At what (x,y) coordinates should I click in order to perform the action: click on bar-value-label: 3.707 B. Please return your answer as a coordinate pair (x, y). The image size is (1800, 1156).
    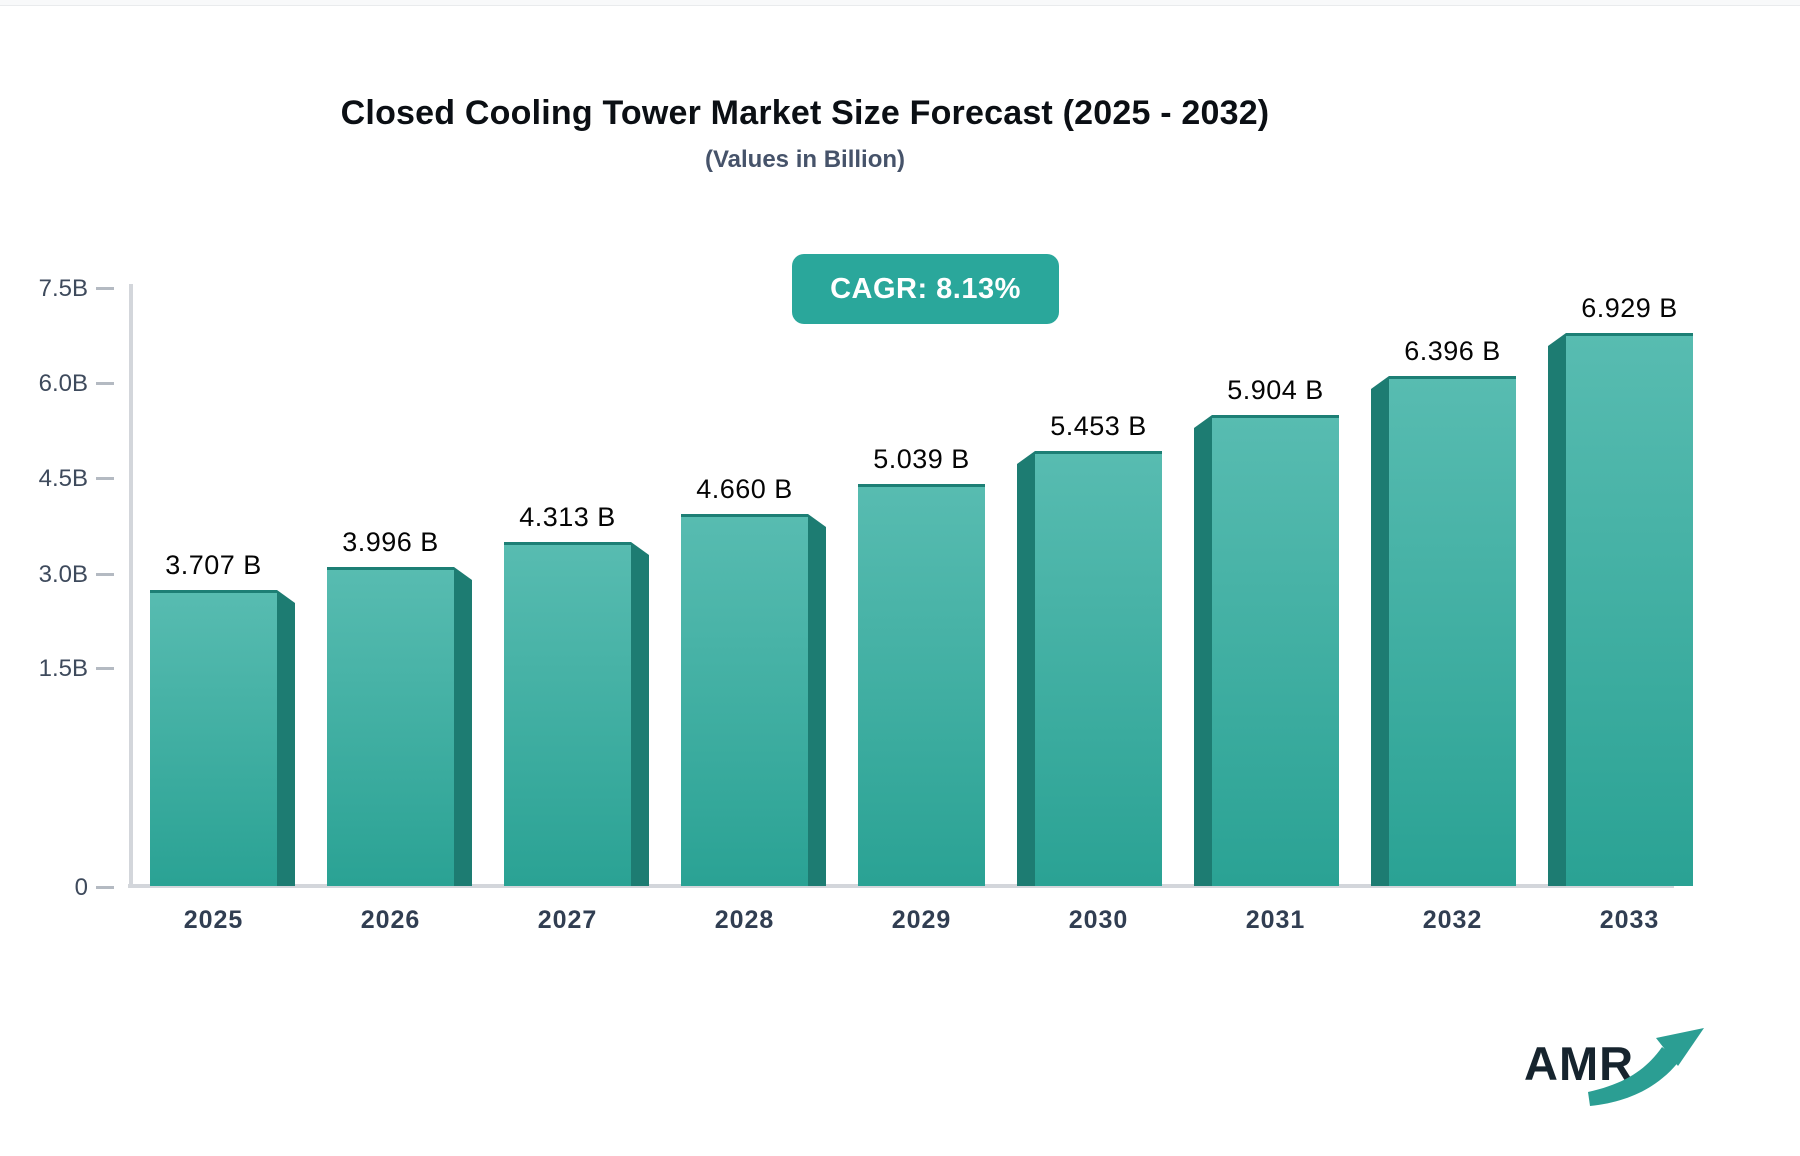
    Looking at the image, I should click on (213, 565).